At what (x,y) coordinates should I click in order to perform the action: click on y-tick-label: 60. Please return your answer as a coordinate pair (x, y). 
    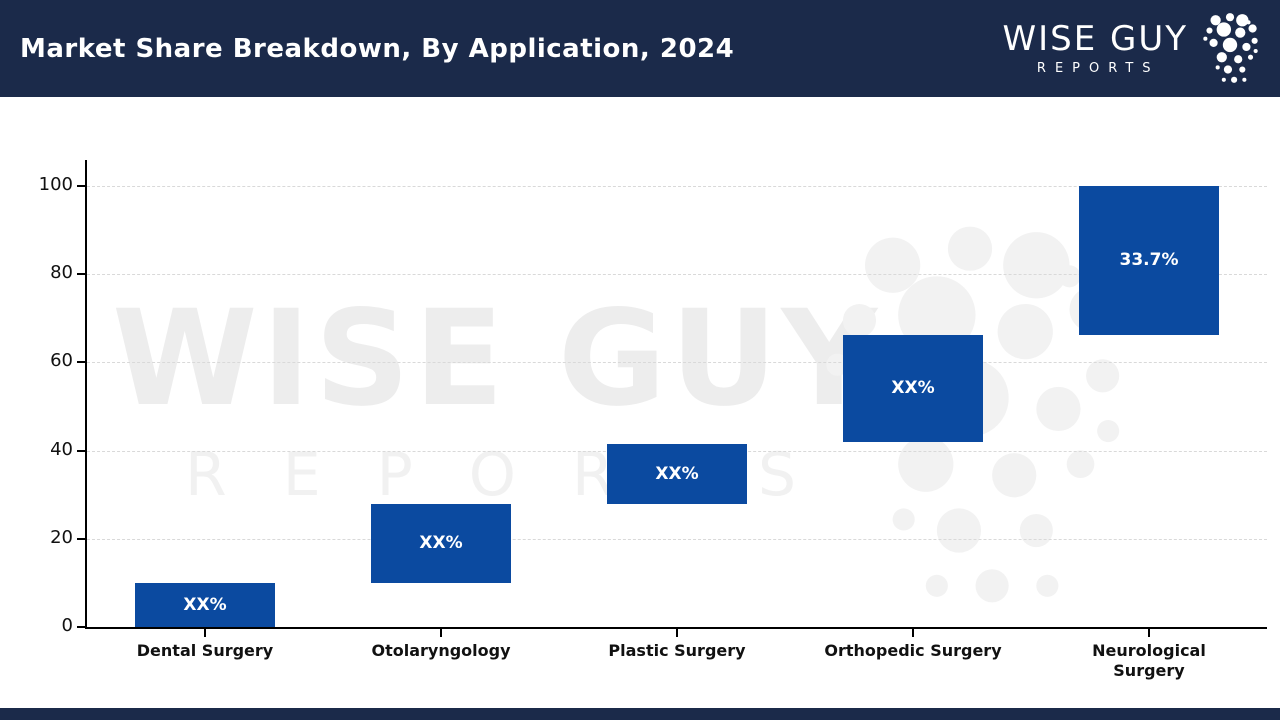
    Looking at the image, I should click on (61, 361).